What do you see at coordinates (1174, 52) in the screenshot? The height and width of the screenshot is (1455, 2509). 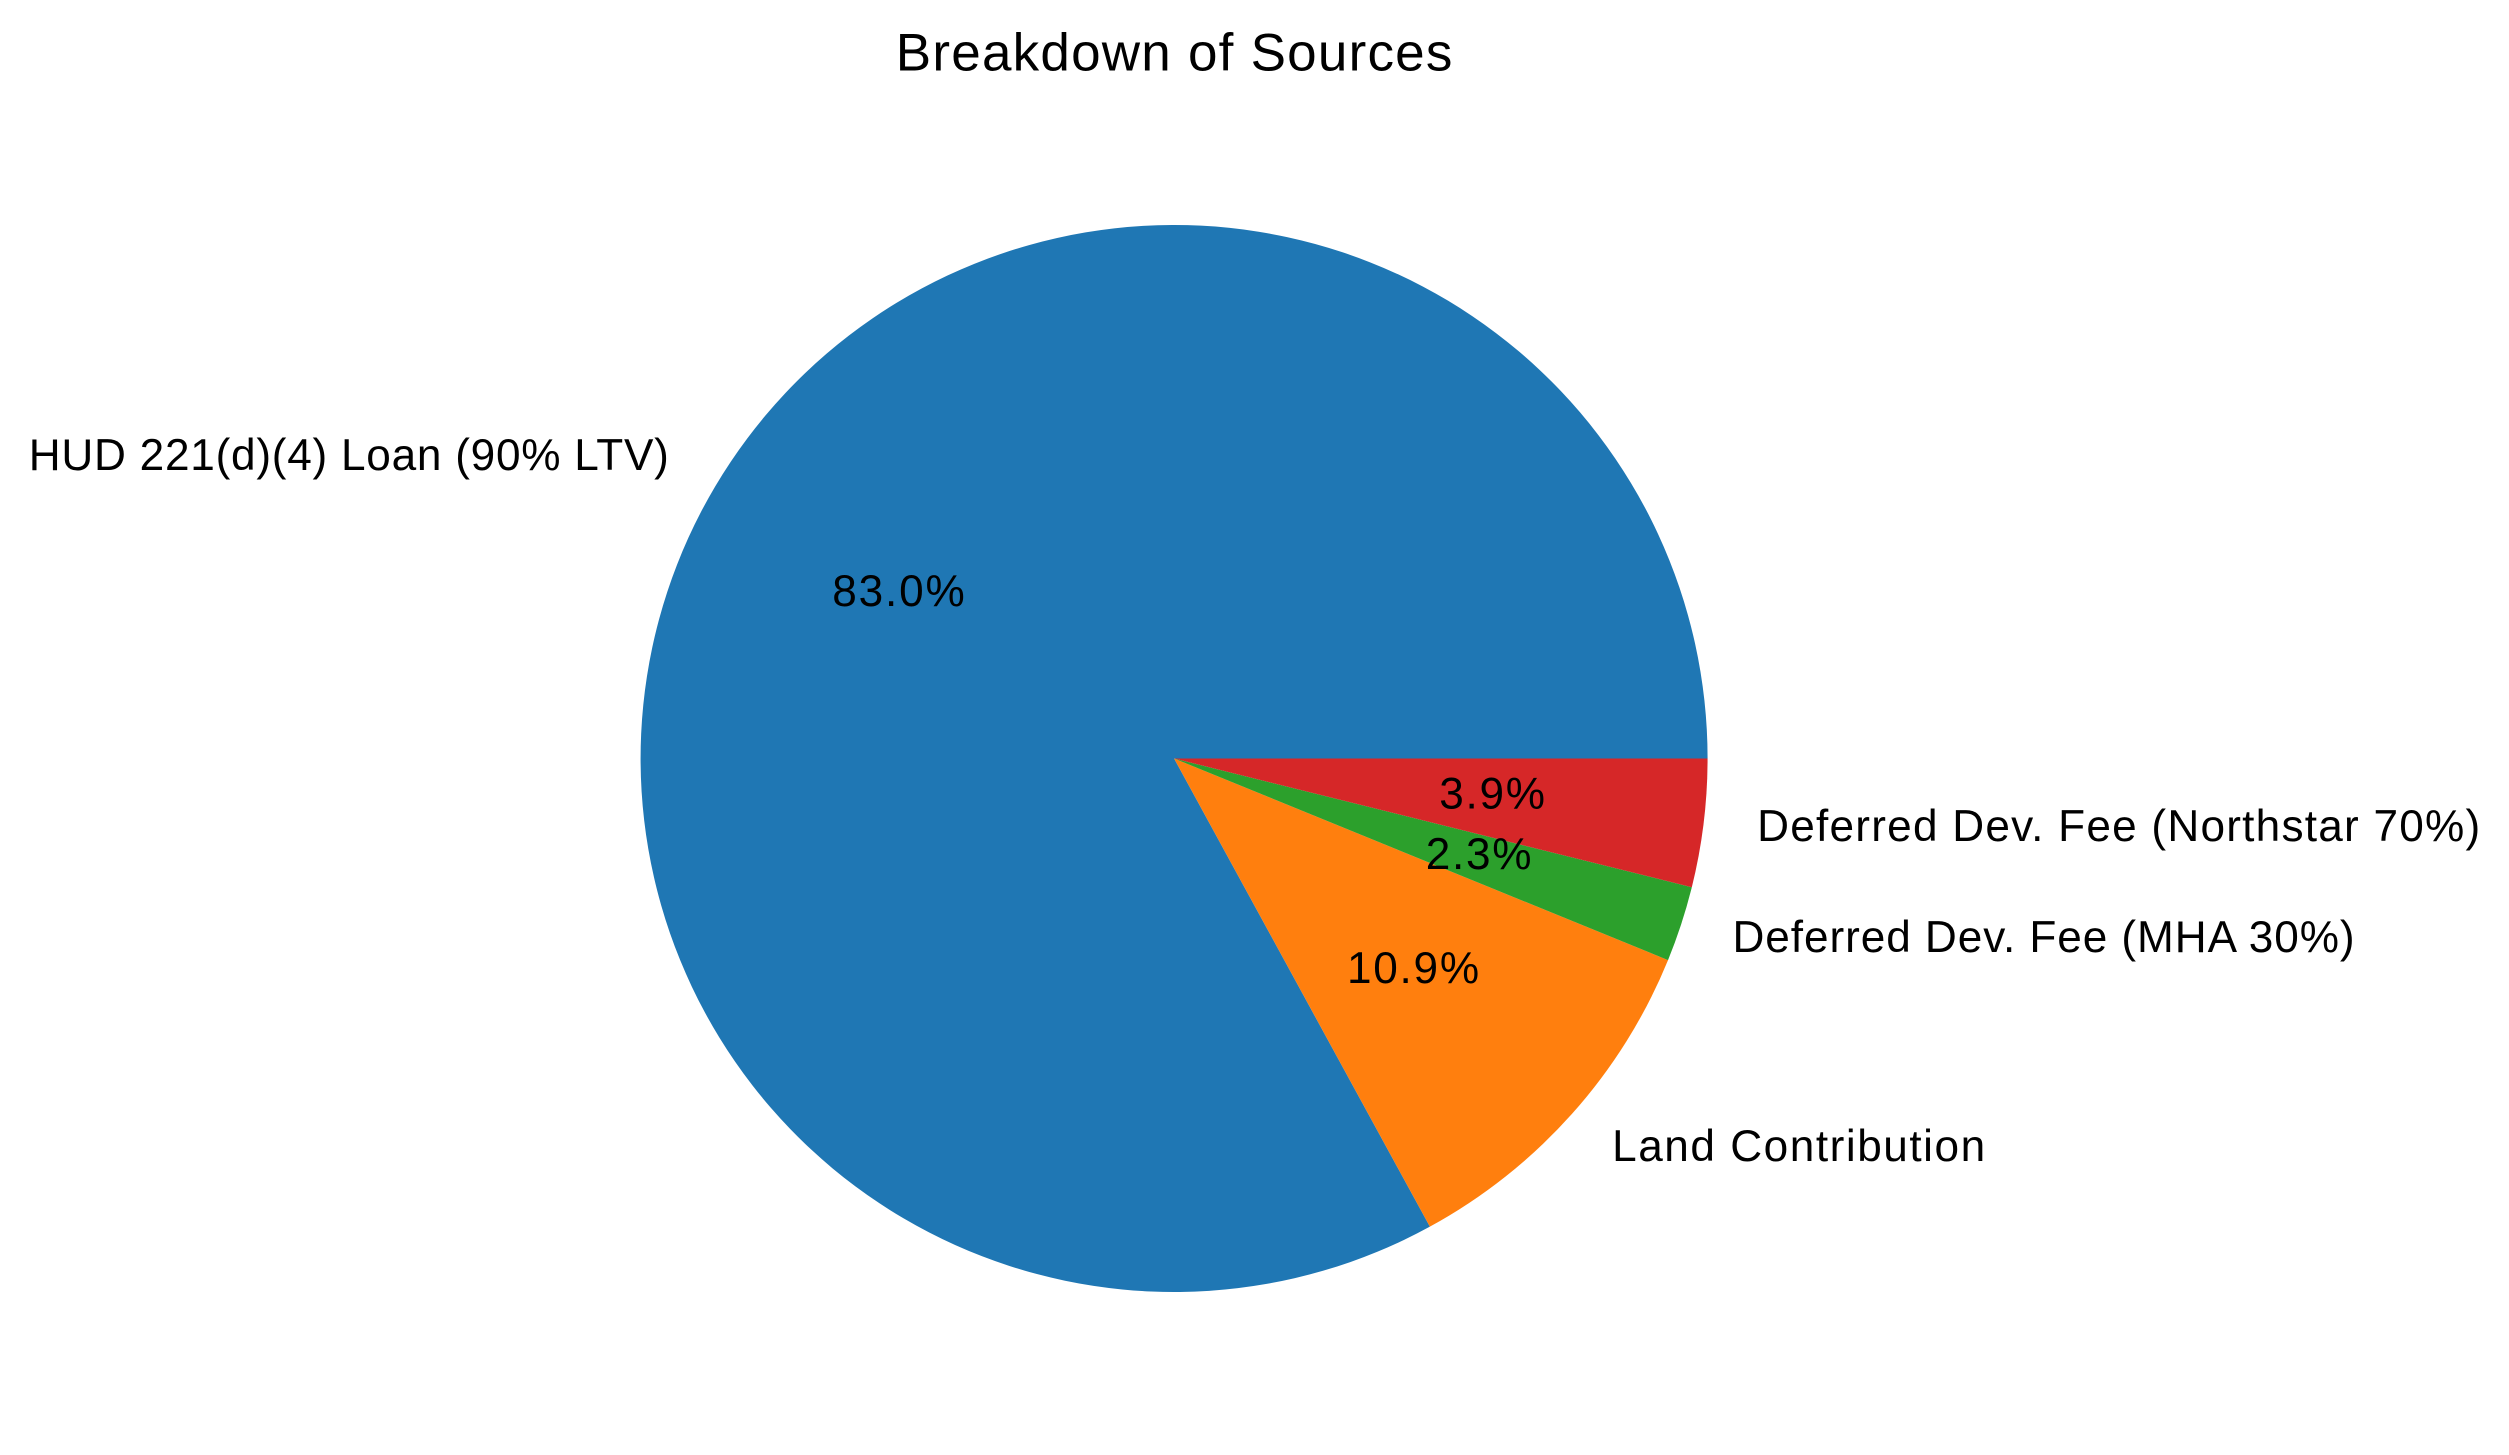 I see `svg-text: Breakdown of Sources` at bounding box center [1174, 52].